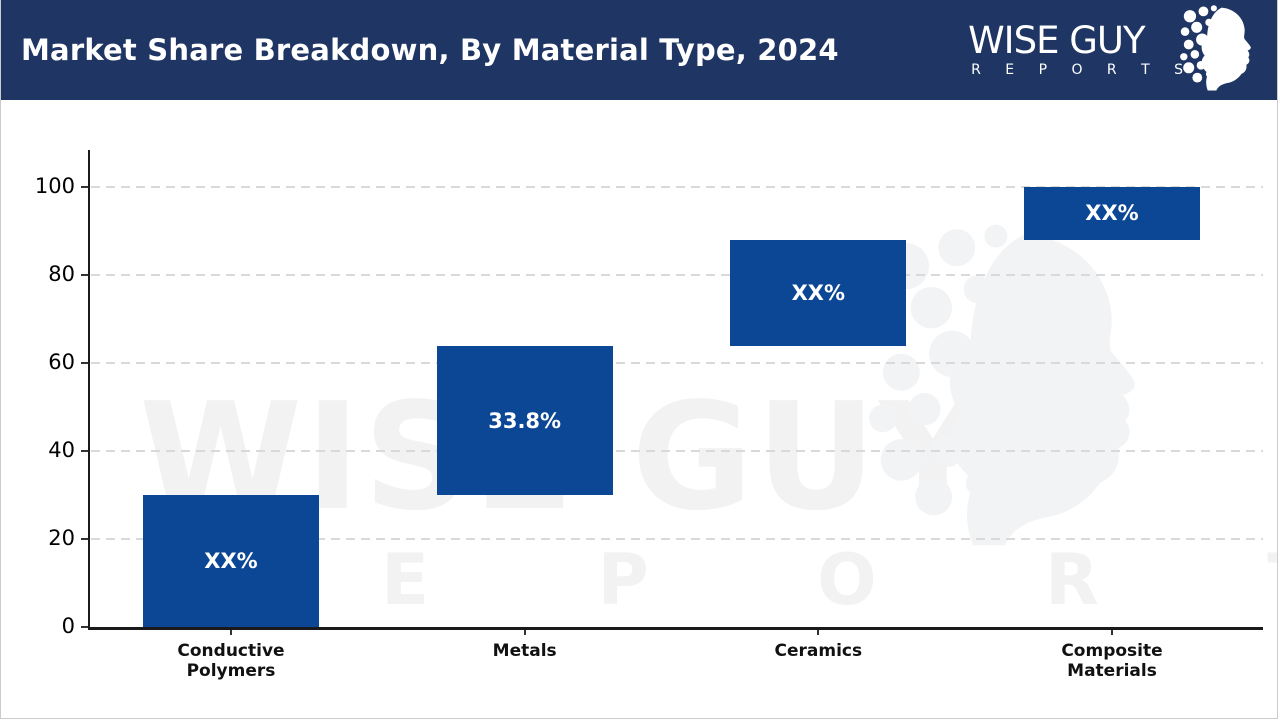 The width and height of the screenshot is (1280, 720). I want to click on logo-wordmark: WISE GUY, so click(1056, 40).